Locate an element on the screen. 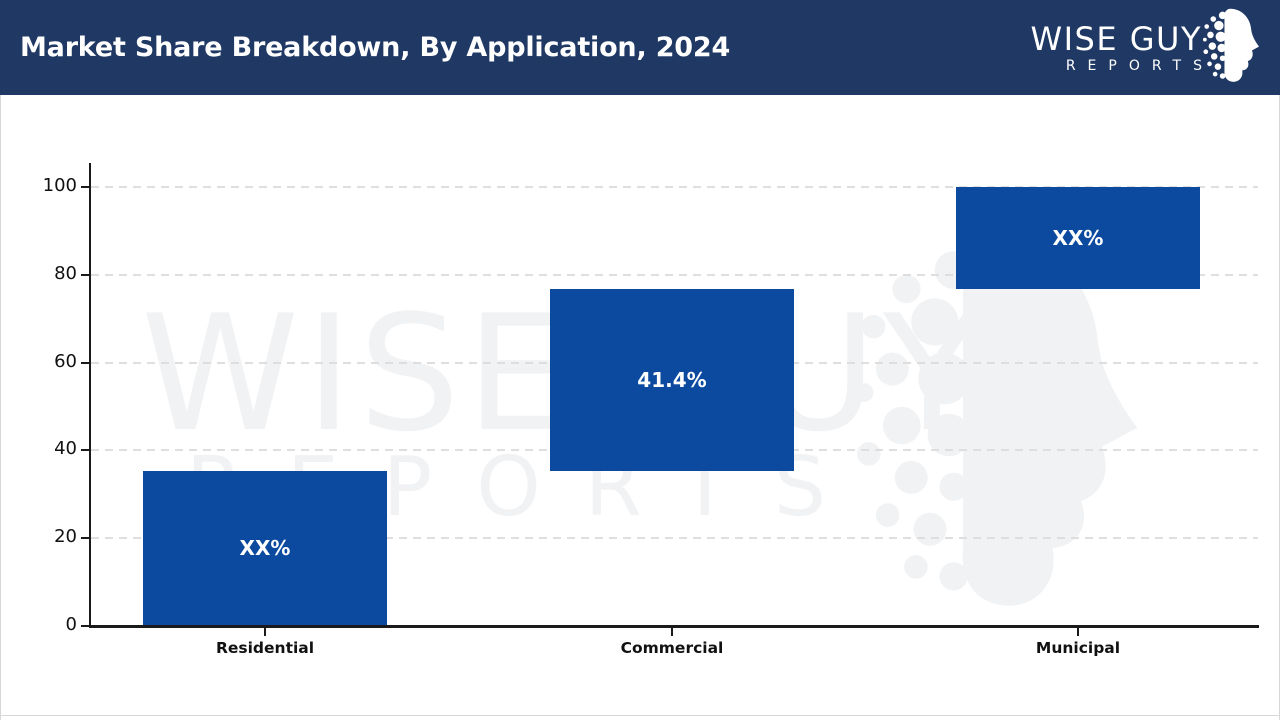 The image size is (1280, 720). x-category-label: Residential is located at coordinates (265, 648).